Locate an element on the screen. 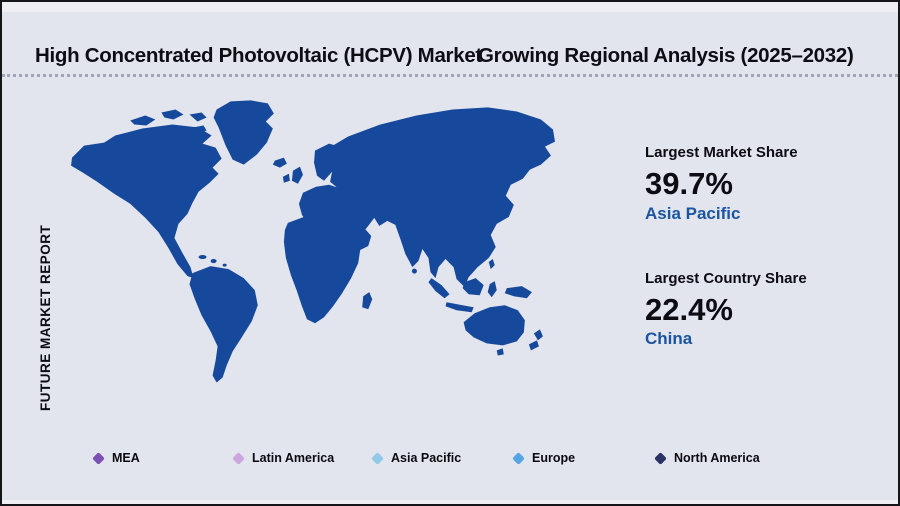 Image resolution: width=900 pixels, height=506 pixels. continent-asia is located at coordinates (439, 197).